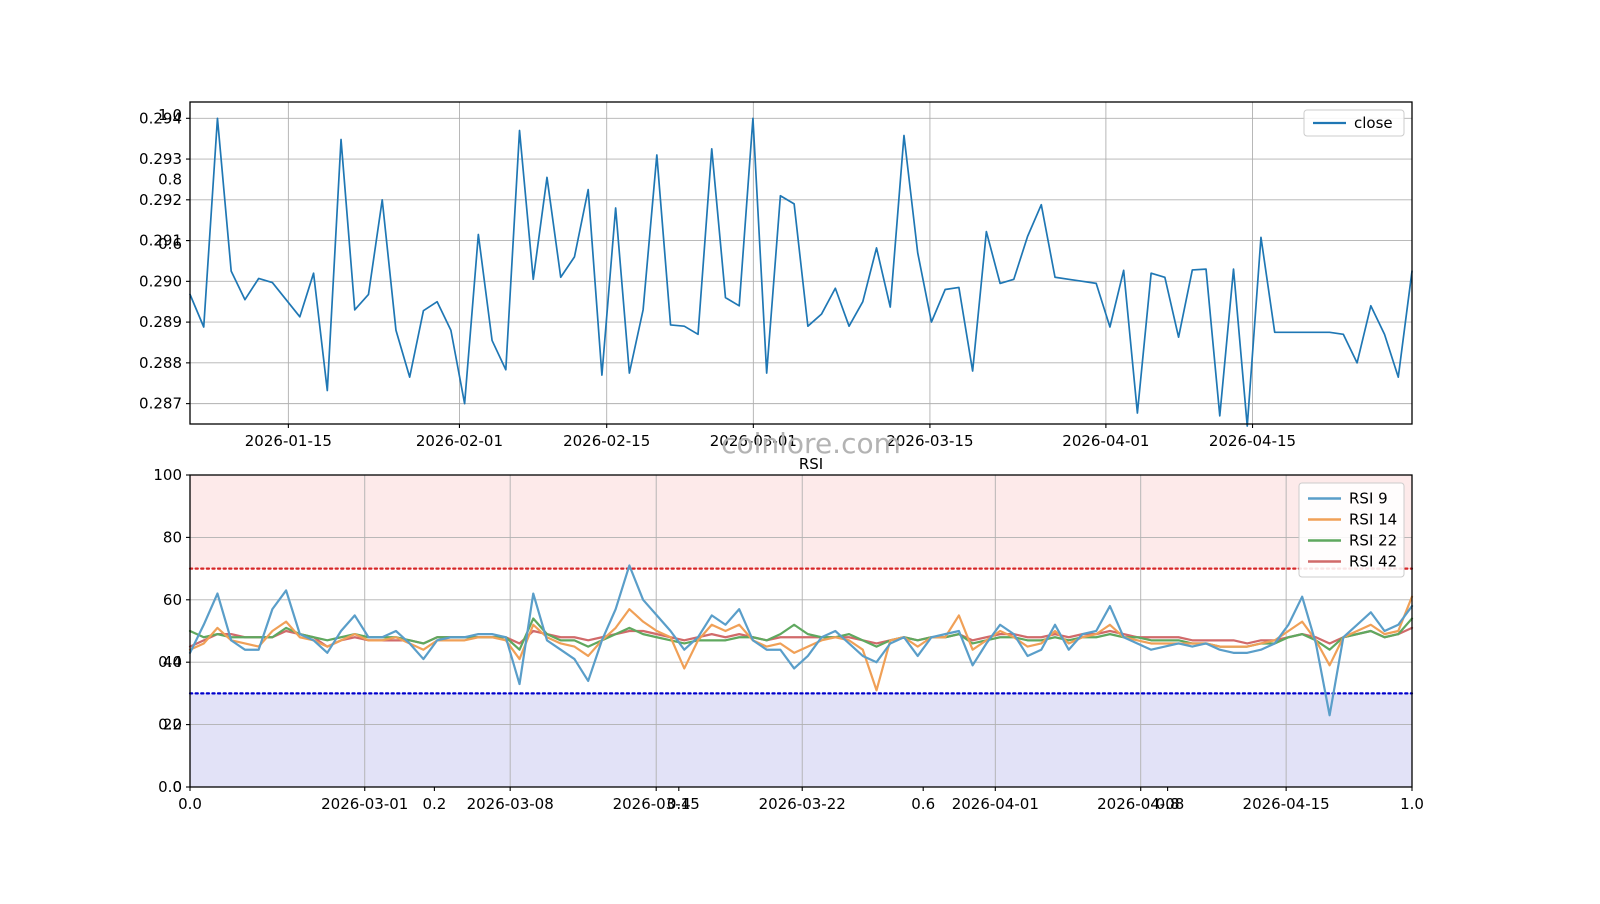  I want to click on price-x-tick-label: 2026-04-01, so click(1105, 441).